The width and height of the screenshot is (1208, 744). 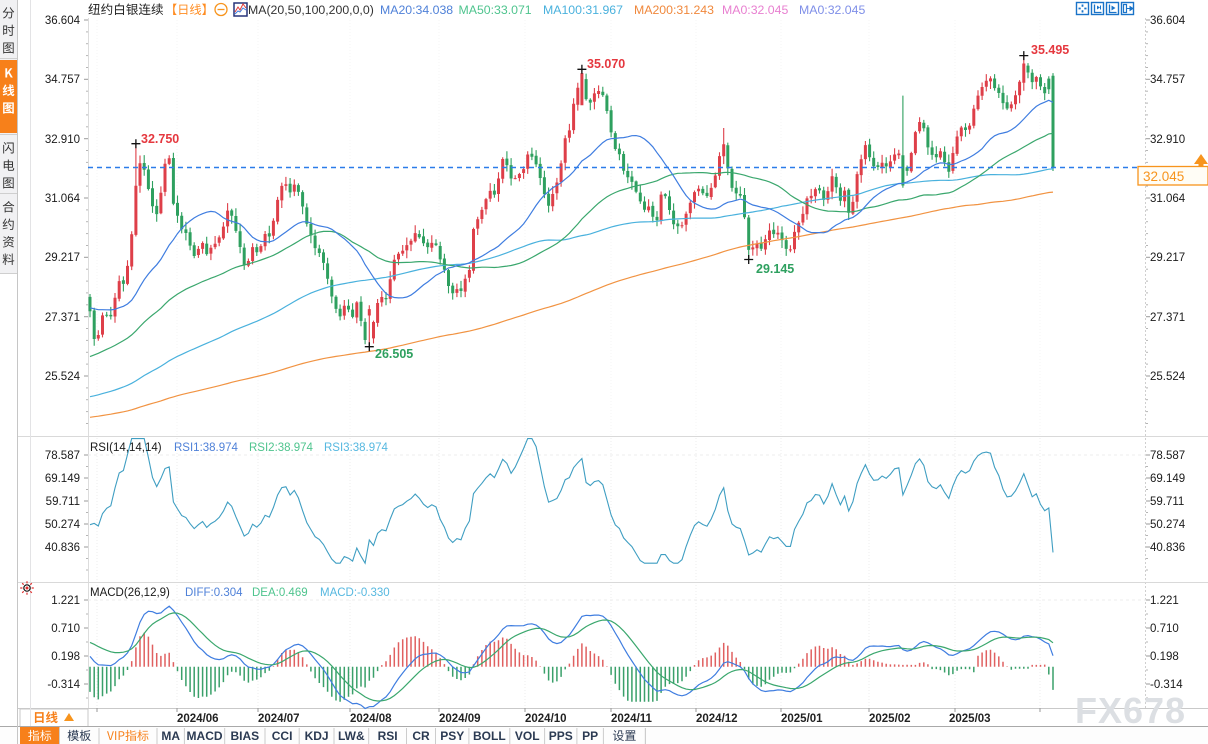 What do you see at coordinates (279, 719) in the screenshot?
I see `svg-text: 2024/07` at bounding box center [279, 719].